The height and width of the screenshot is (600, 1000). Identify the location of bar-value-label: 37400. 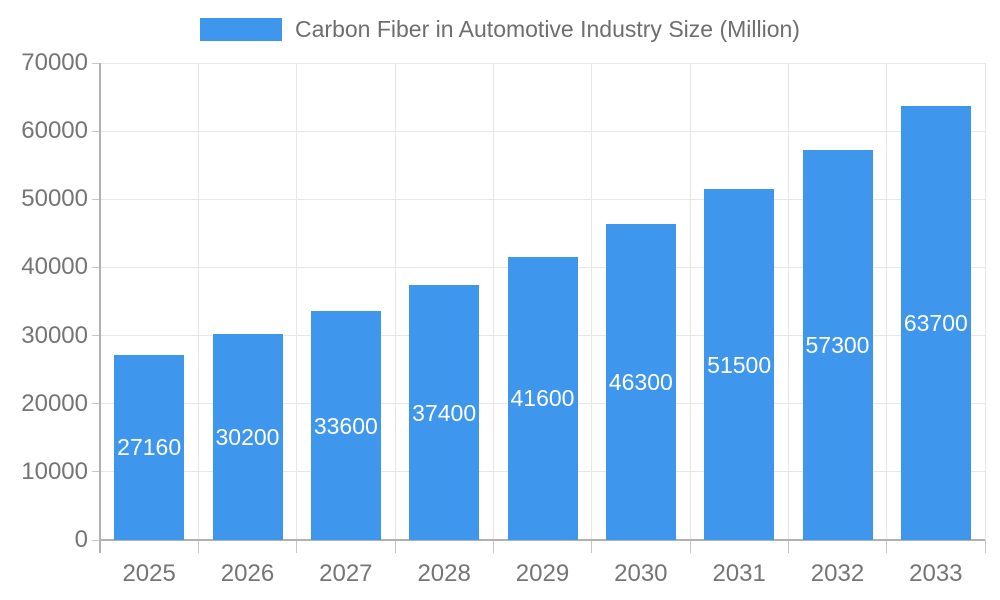
(444, 412).